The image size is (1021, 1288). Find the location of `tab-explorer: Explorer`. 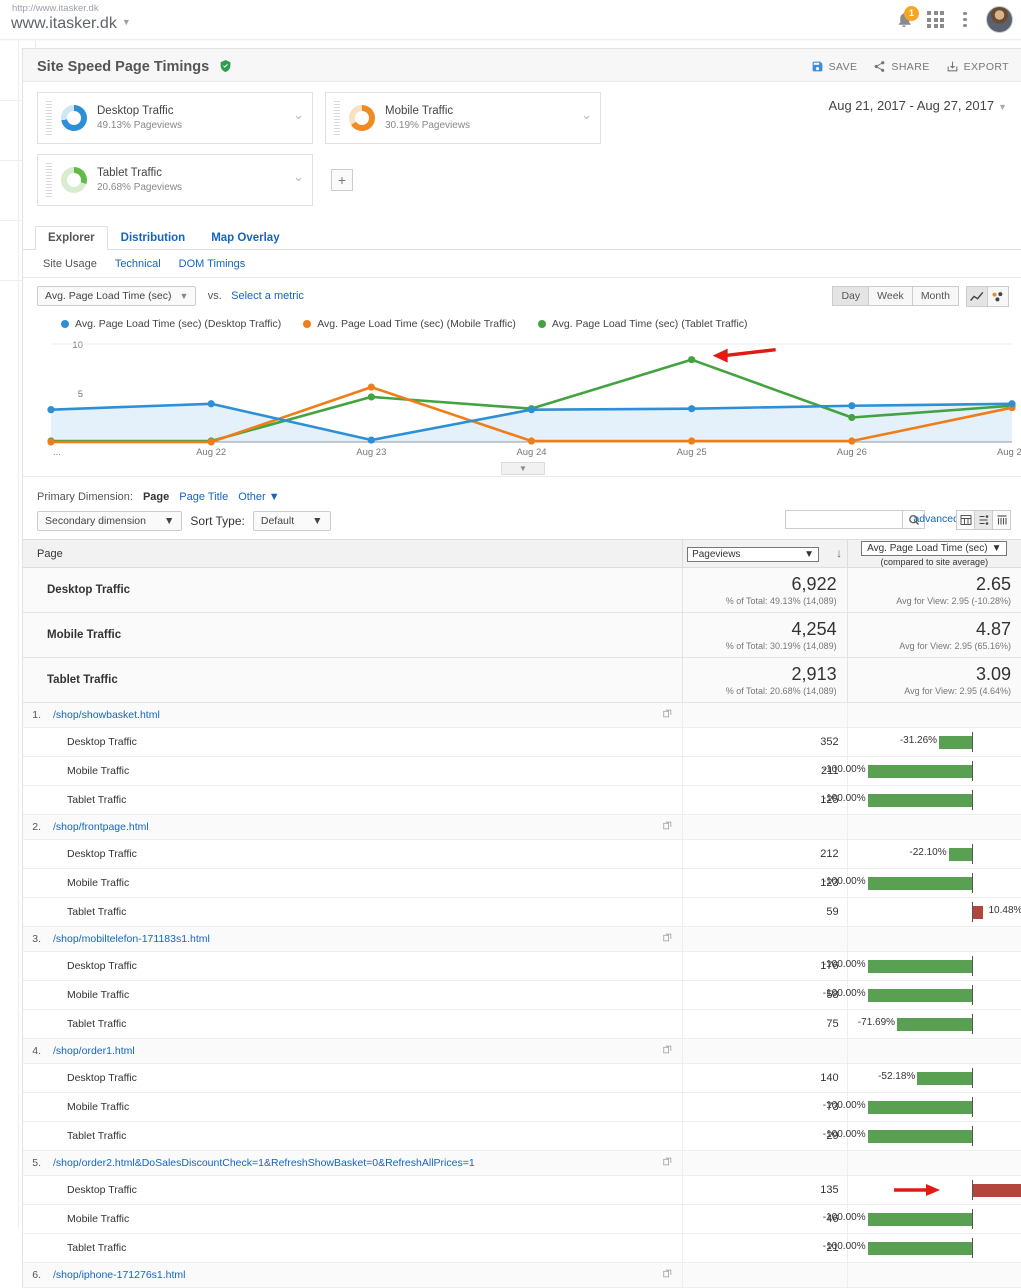

tab-explorer: Explorer is located at coordinates (71, 238).